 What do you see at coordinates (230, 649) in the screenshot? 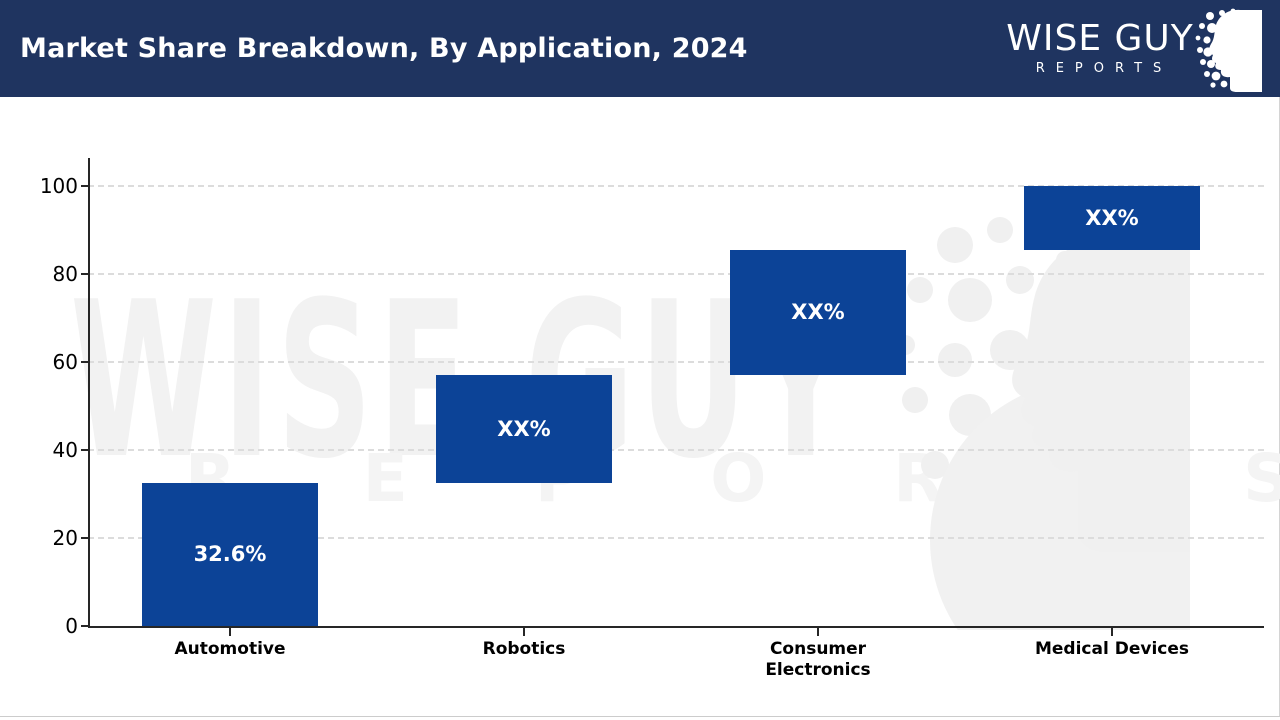
I see `x-category-label: Automotive` at bounding box center [230, 649].